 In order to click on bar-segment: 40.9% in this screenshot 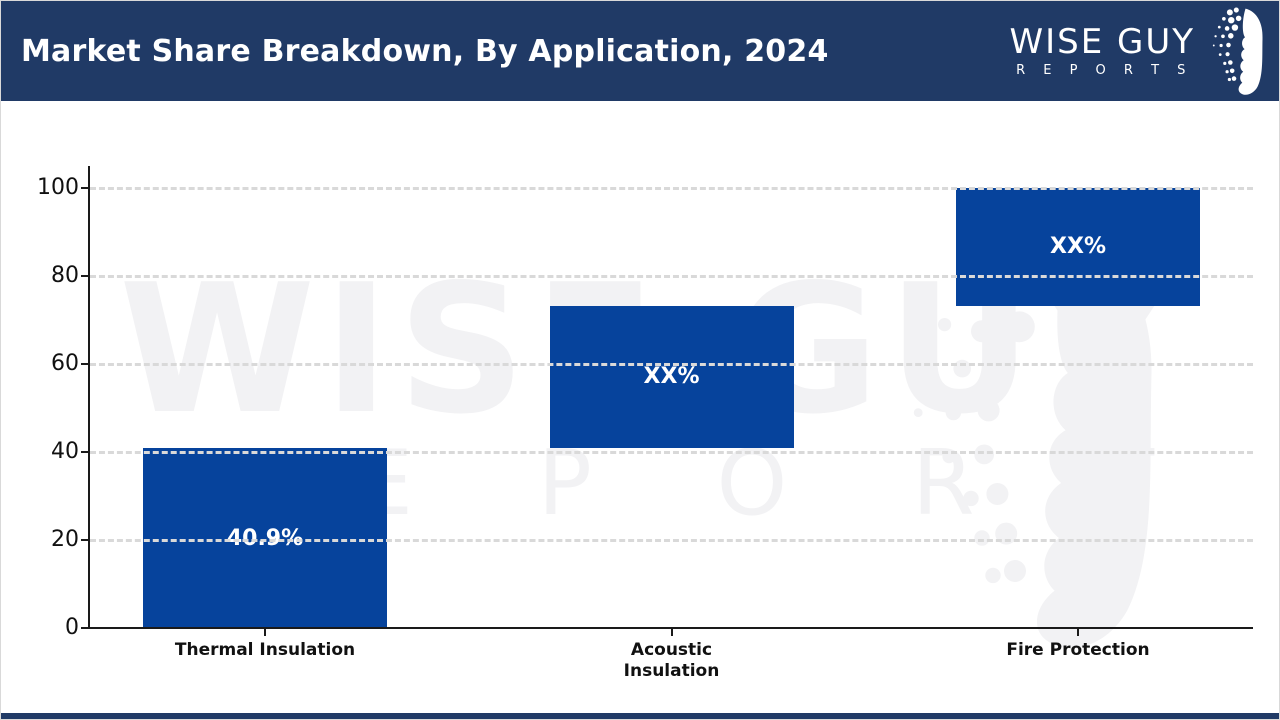, I will do `click(265, 538)`.